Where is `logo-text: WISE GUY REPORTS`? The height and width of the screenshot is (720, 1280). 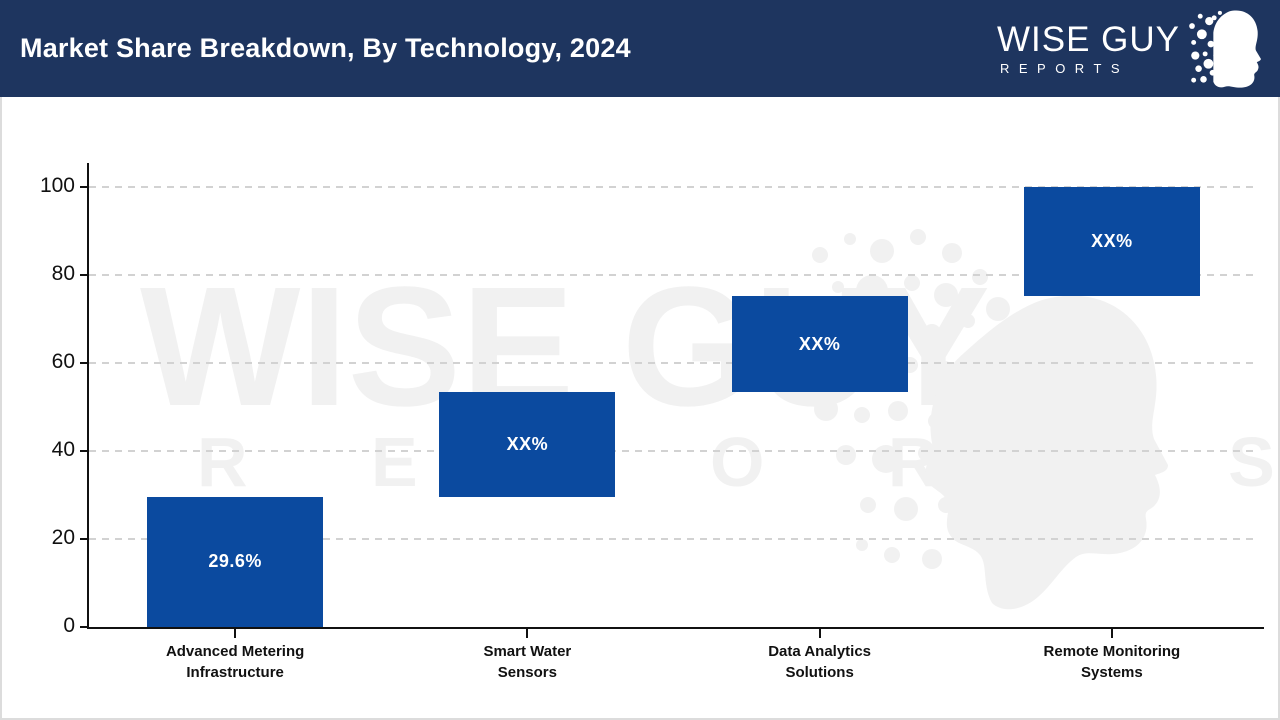
logo-text: WISE GUY REPORTS is located at coordinates (1088, 49).